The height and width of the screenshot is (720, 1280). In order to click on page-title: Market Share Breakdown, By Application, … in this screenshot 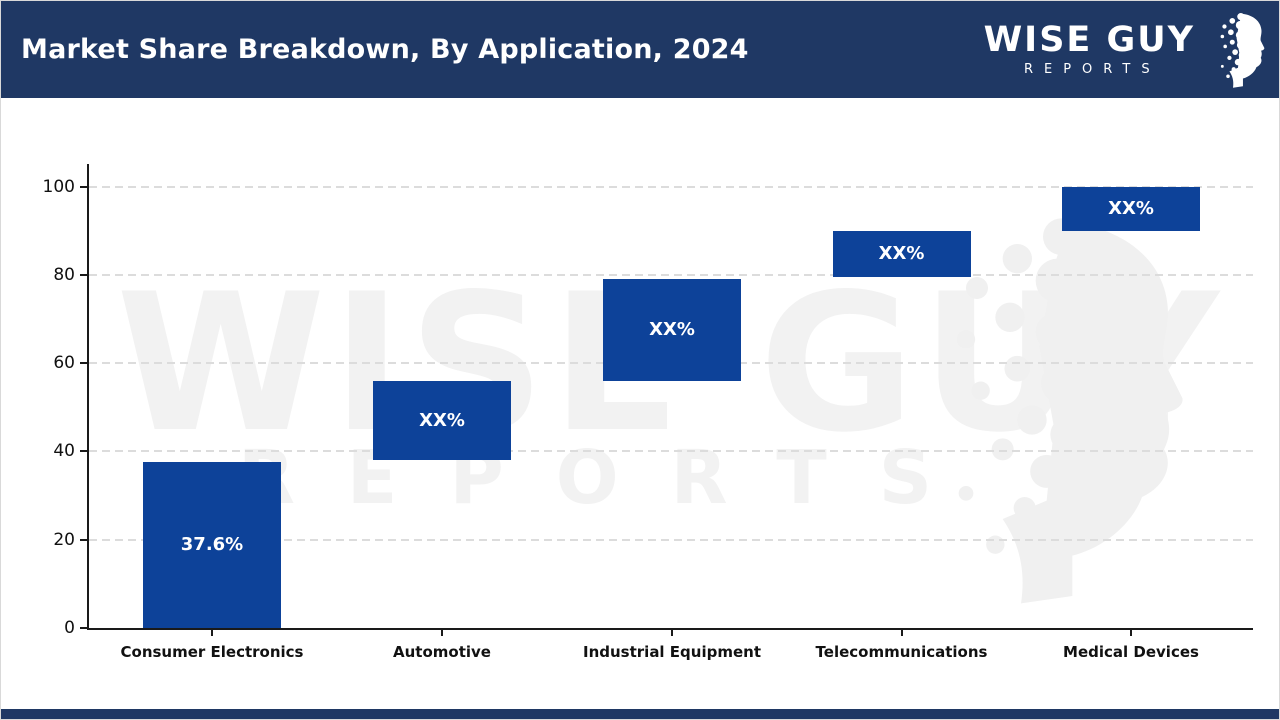, I will do `click(385, 49)`.